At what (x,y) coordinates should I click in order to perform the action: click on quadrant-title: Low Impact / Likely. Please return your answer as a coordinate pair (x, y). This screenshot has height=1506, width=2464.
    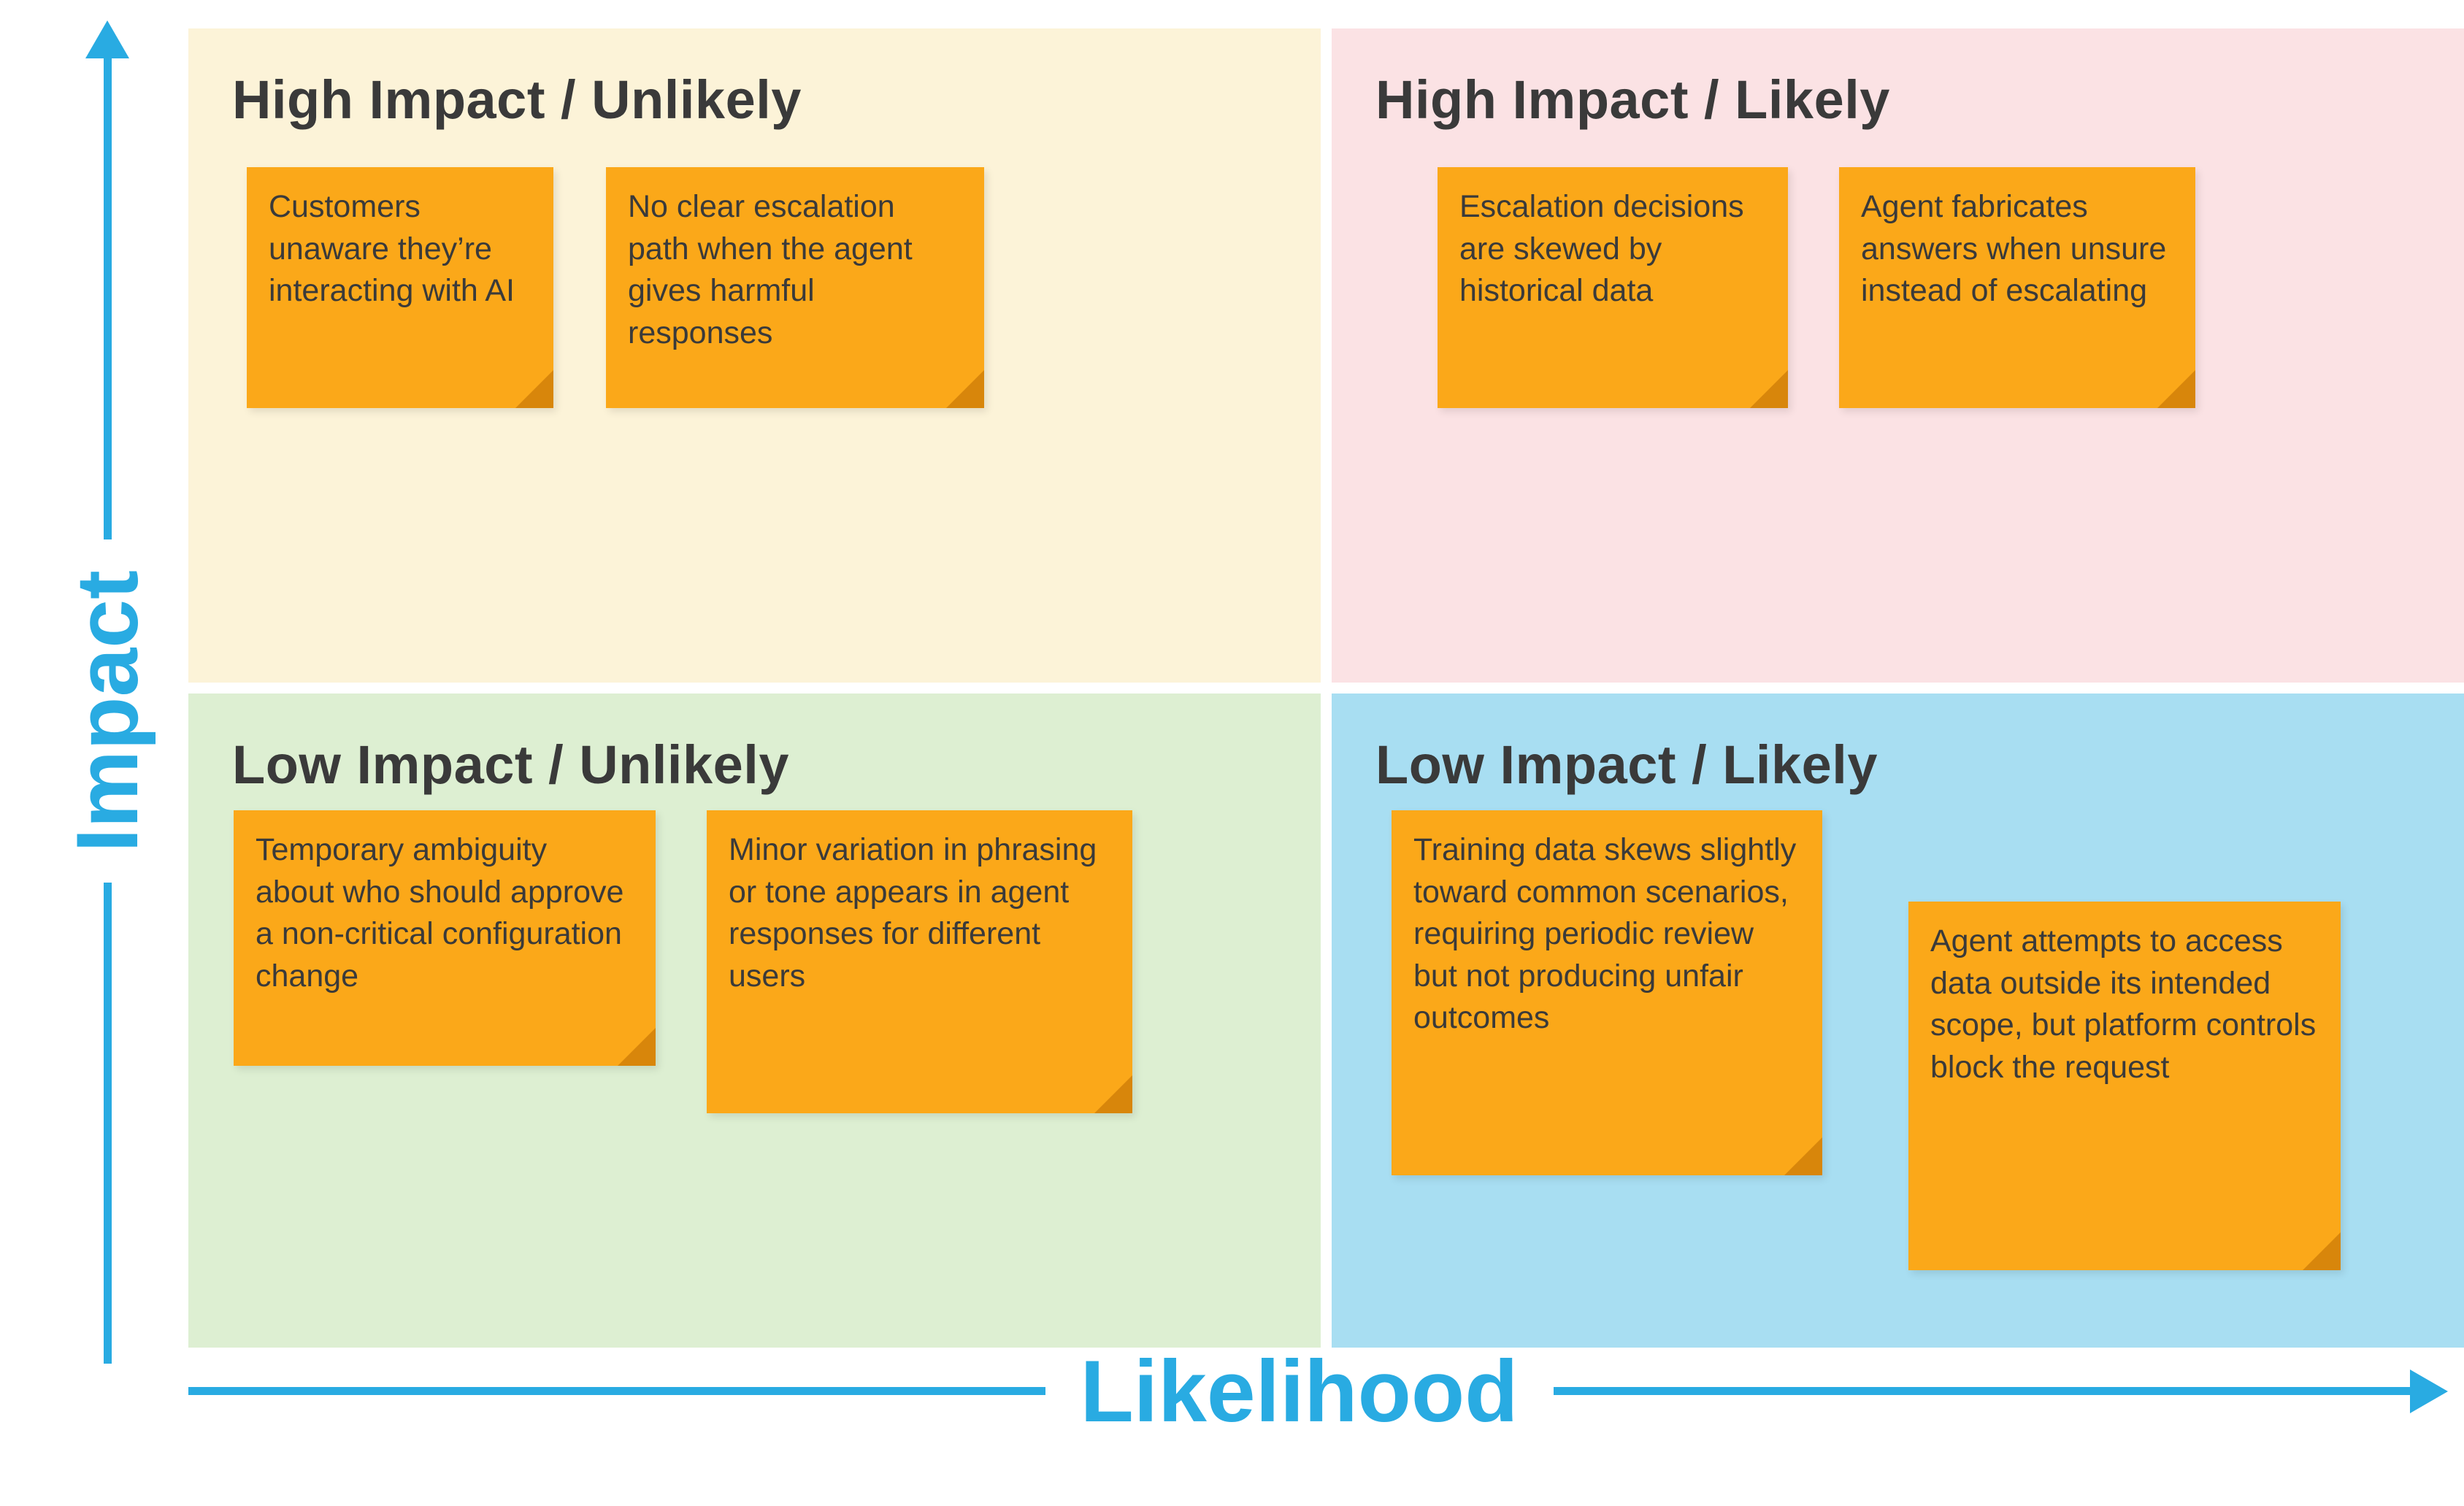
    Looking at the image, I should click on (1626, 764).